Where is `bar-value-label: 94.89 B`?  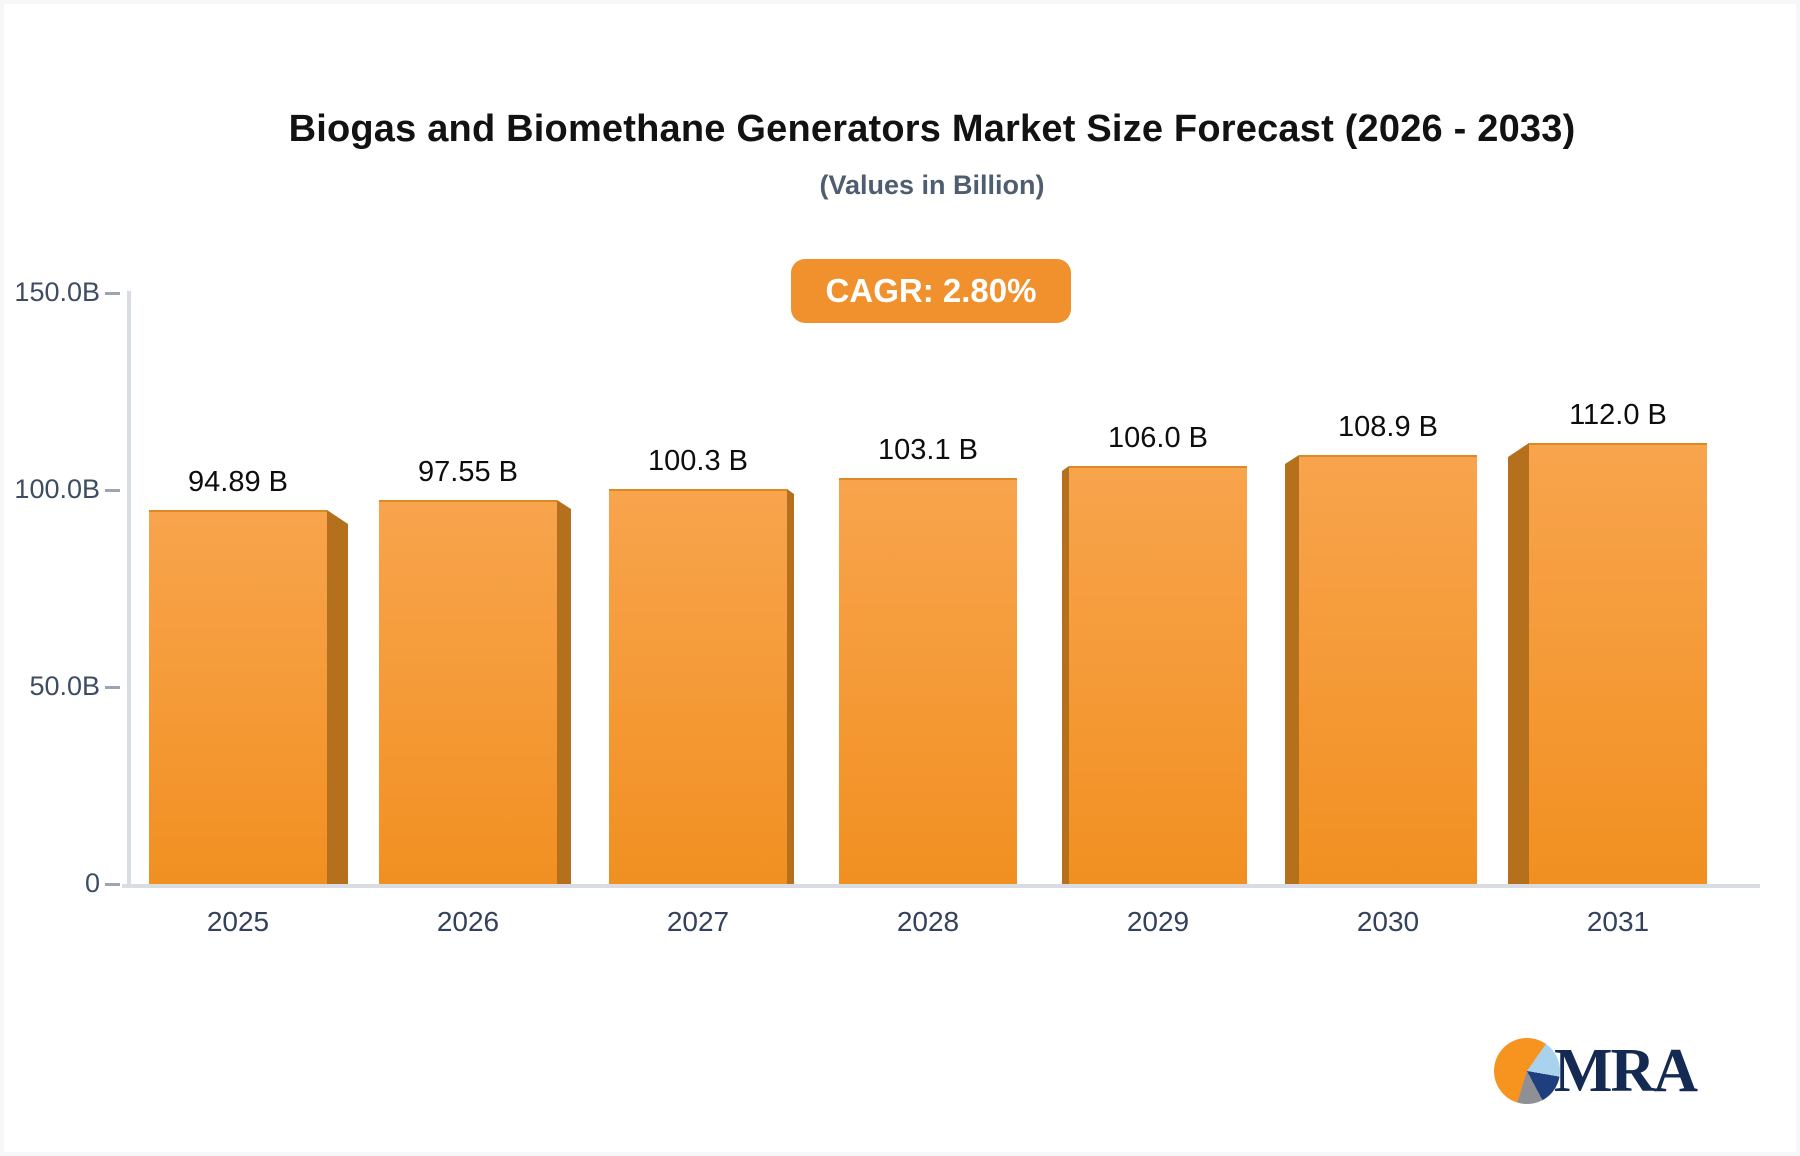
bar-value-label: 94.89 B is located at coordinates (238, 482).